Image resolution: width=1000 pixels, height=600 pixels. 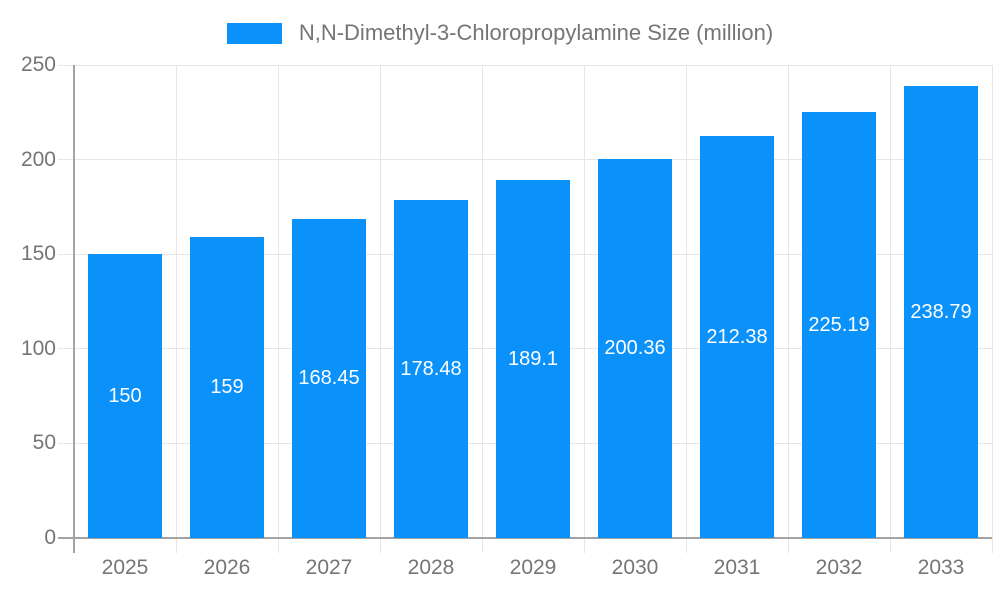 I want to click on bar-value-label: 212.38, so click(x=737, y=336).